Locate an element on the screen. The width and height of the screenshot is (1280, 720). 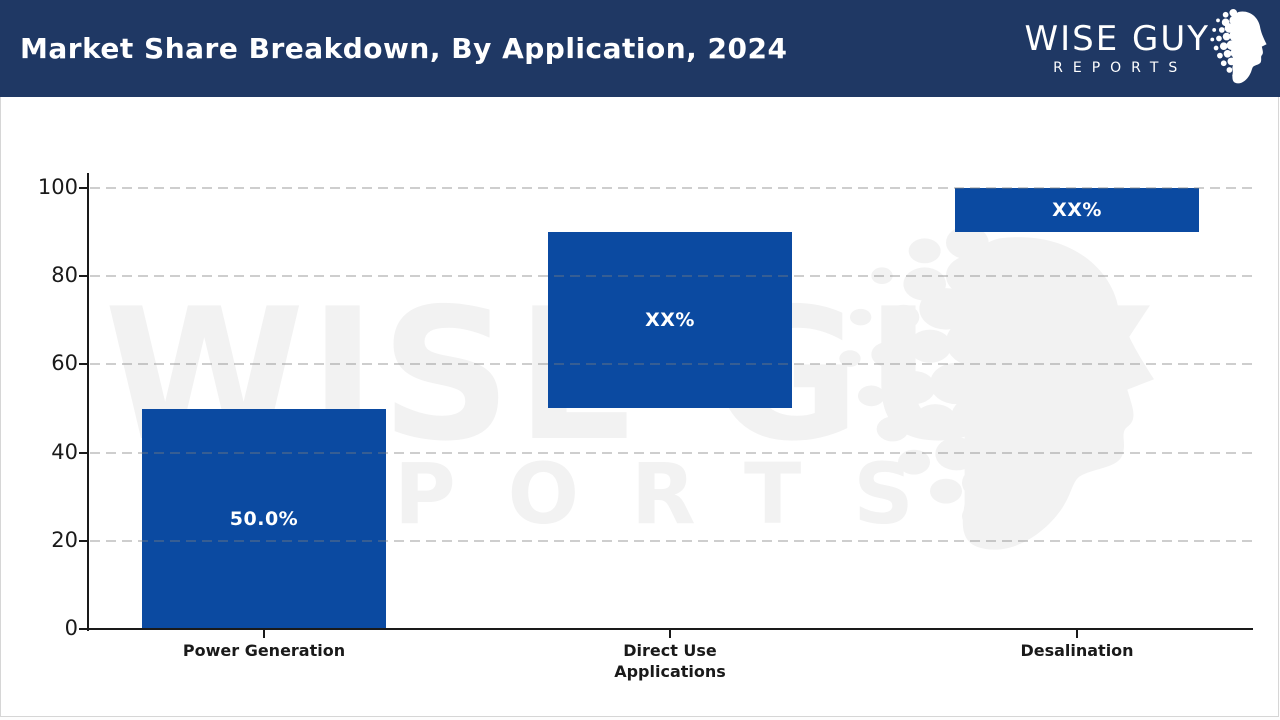
logo-text: WISE GUY REPORTS is located at coordinates (1117, 49).